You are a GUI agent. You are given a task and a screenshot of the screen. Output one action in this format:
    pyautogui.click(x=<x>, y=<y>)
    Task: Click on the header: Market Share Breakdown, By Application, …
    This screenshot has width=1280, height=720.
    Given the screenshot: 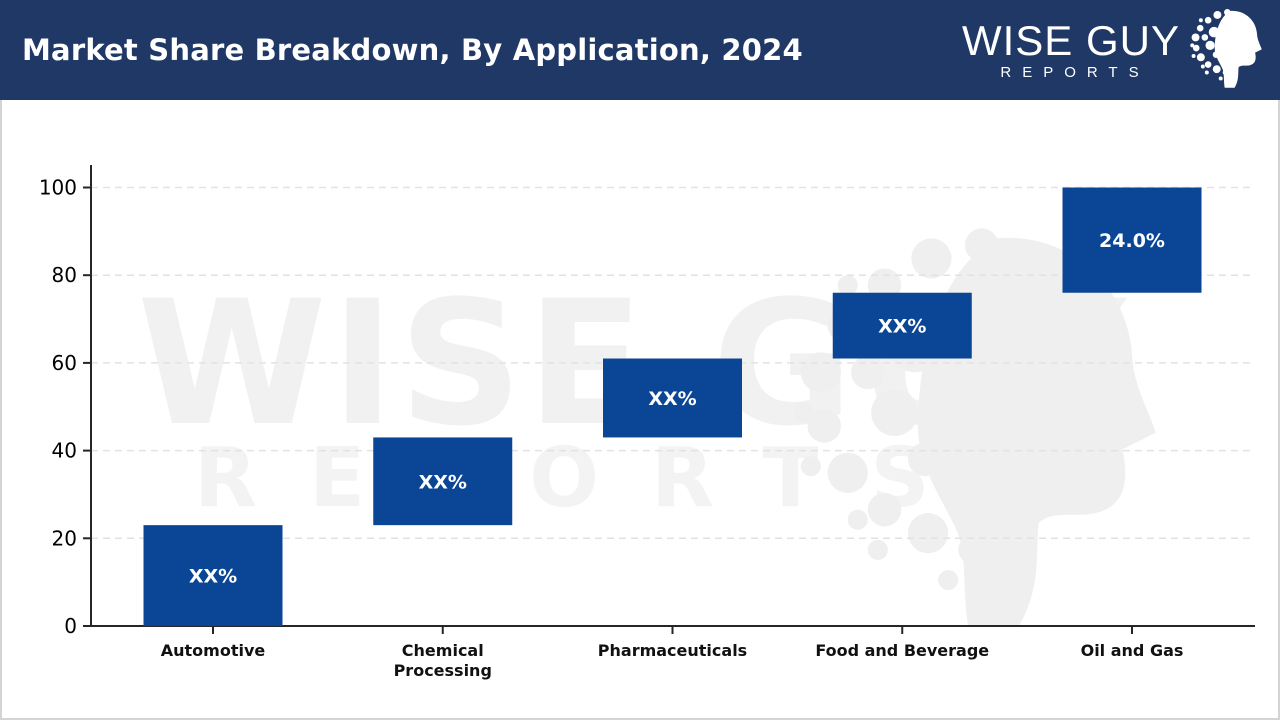 What is the action you would take?
    pyautogui.click(x=640, y=50)
    